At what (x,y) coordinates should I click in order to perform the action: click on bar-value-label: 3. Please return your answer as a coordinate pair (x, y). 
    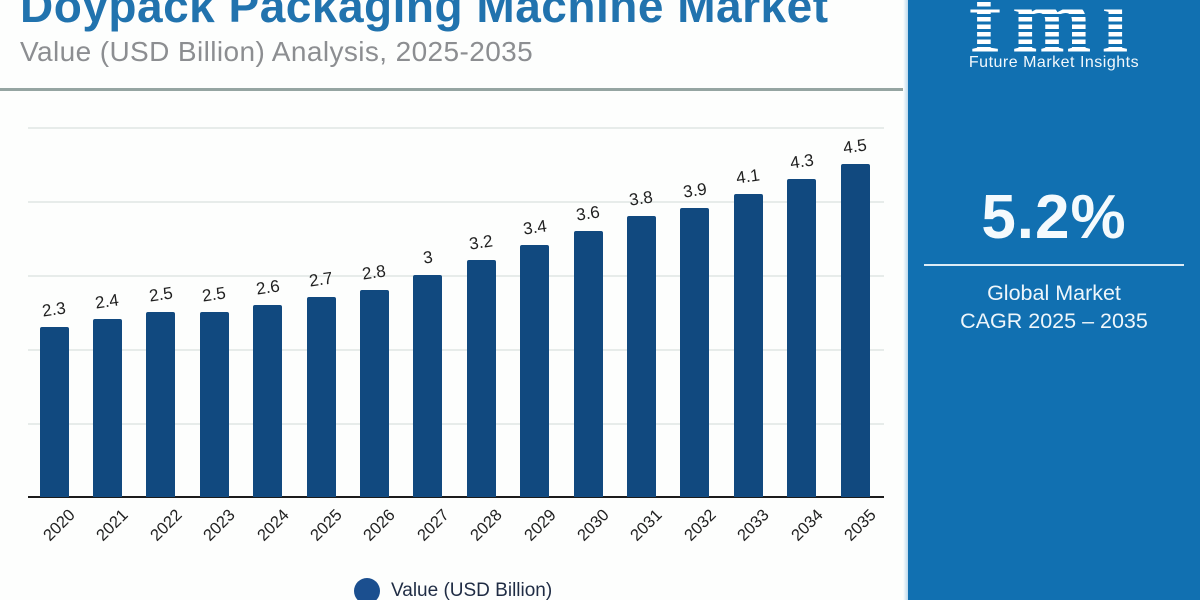
    Looking at the image, I should click on (427, 257).